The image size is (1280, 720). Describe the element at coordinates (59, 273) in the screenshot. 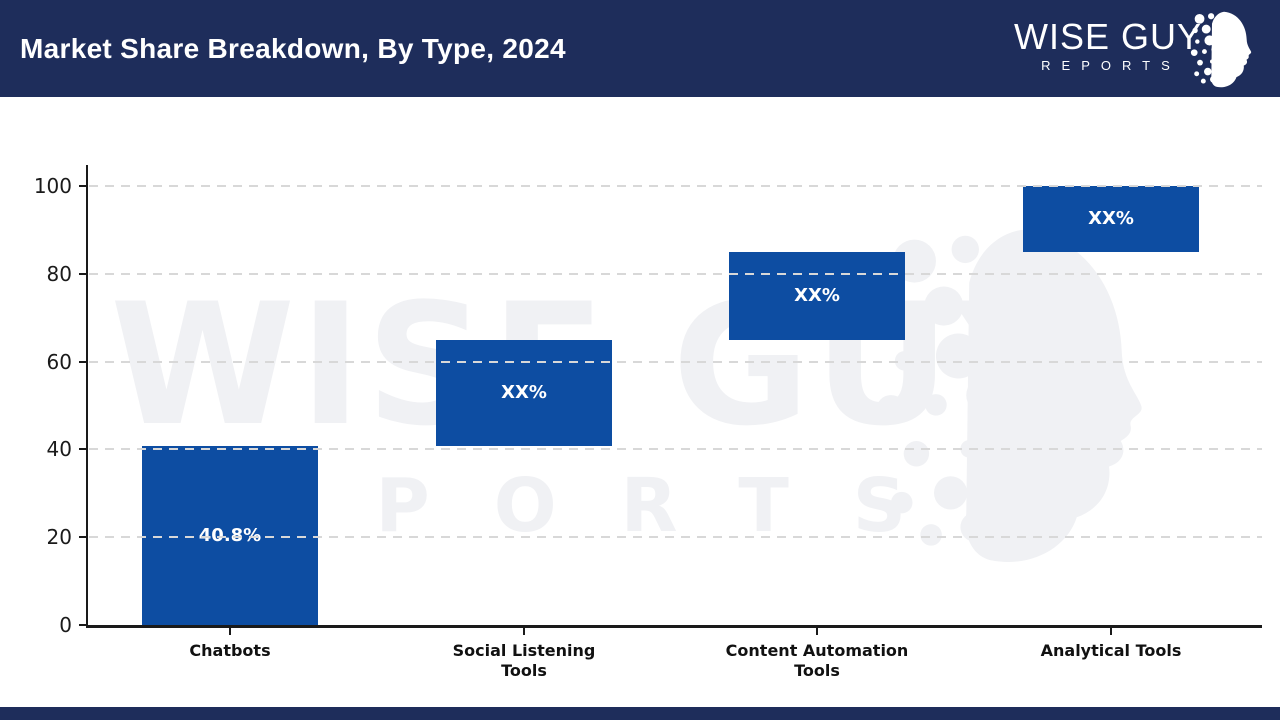

I see `y-tick-label: 80` at that location.